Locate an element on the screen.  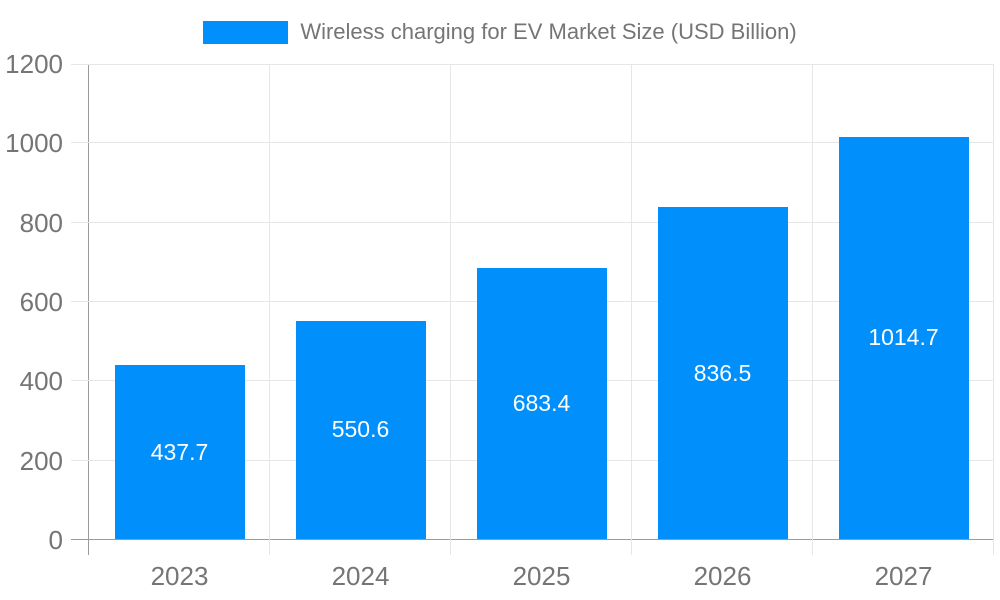
bar-value-label: 437.7 is located at coordinates (179, 451).